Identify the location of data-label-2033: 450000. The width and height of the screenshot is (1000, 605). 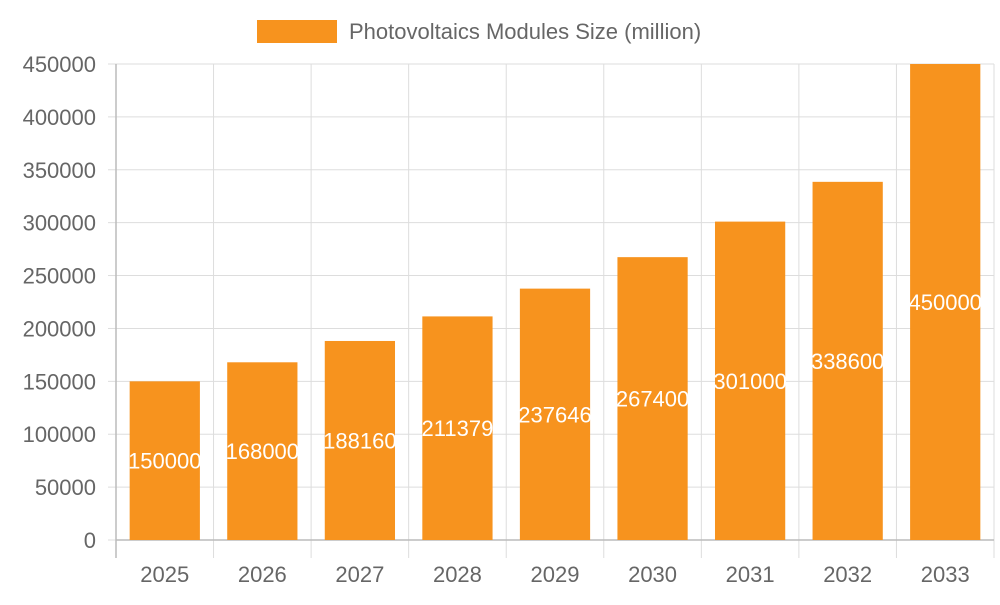
(945, 302).